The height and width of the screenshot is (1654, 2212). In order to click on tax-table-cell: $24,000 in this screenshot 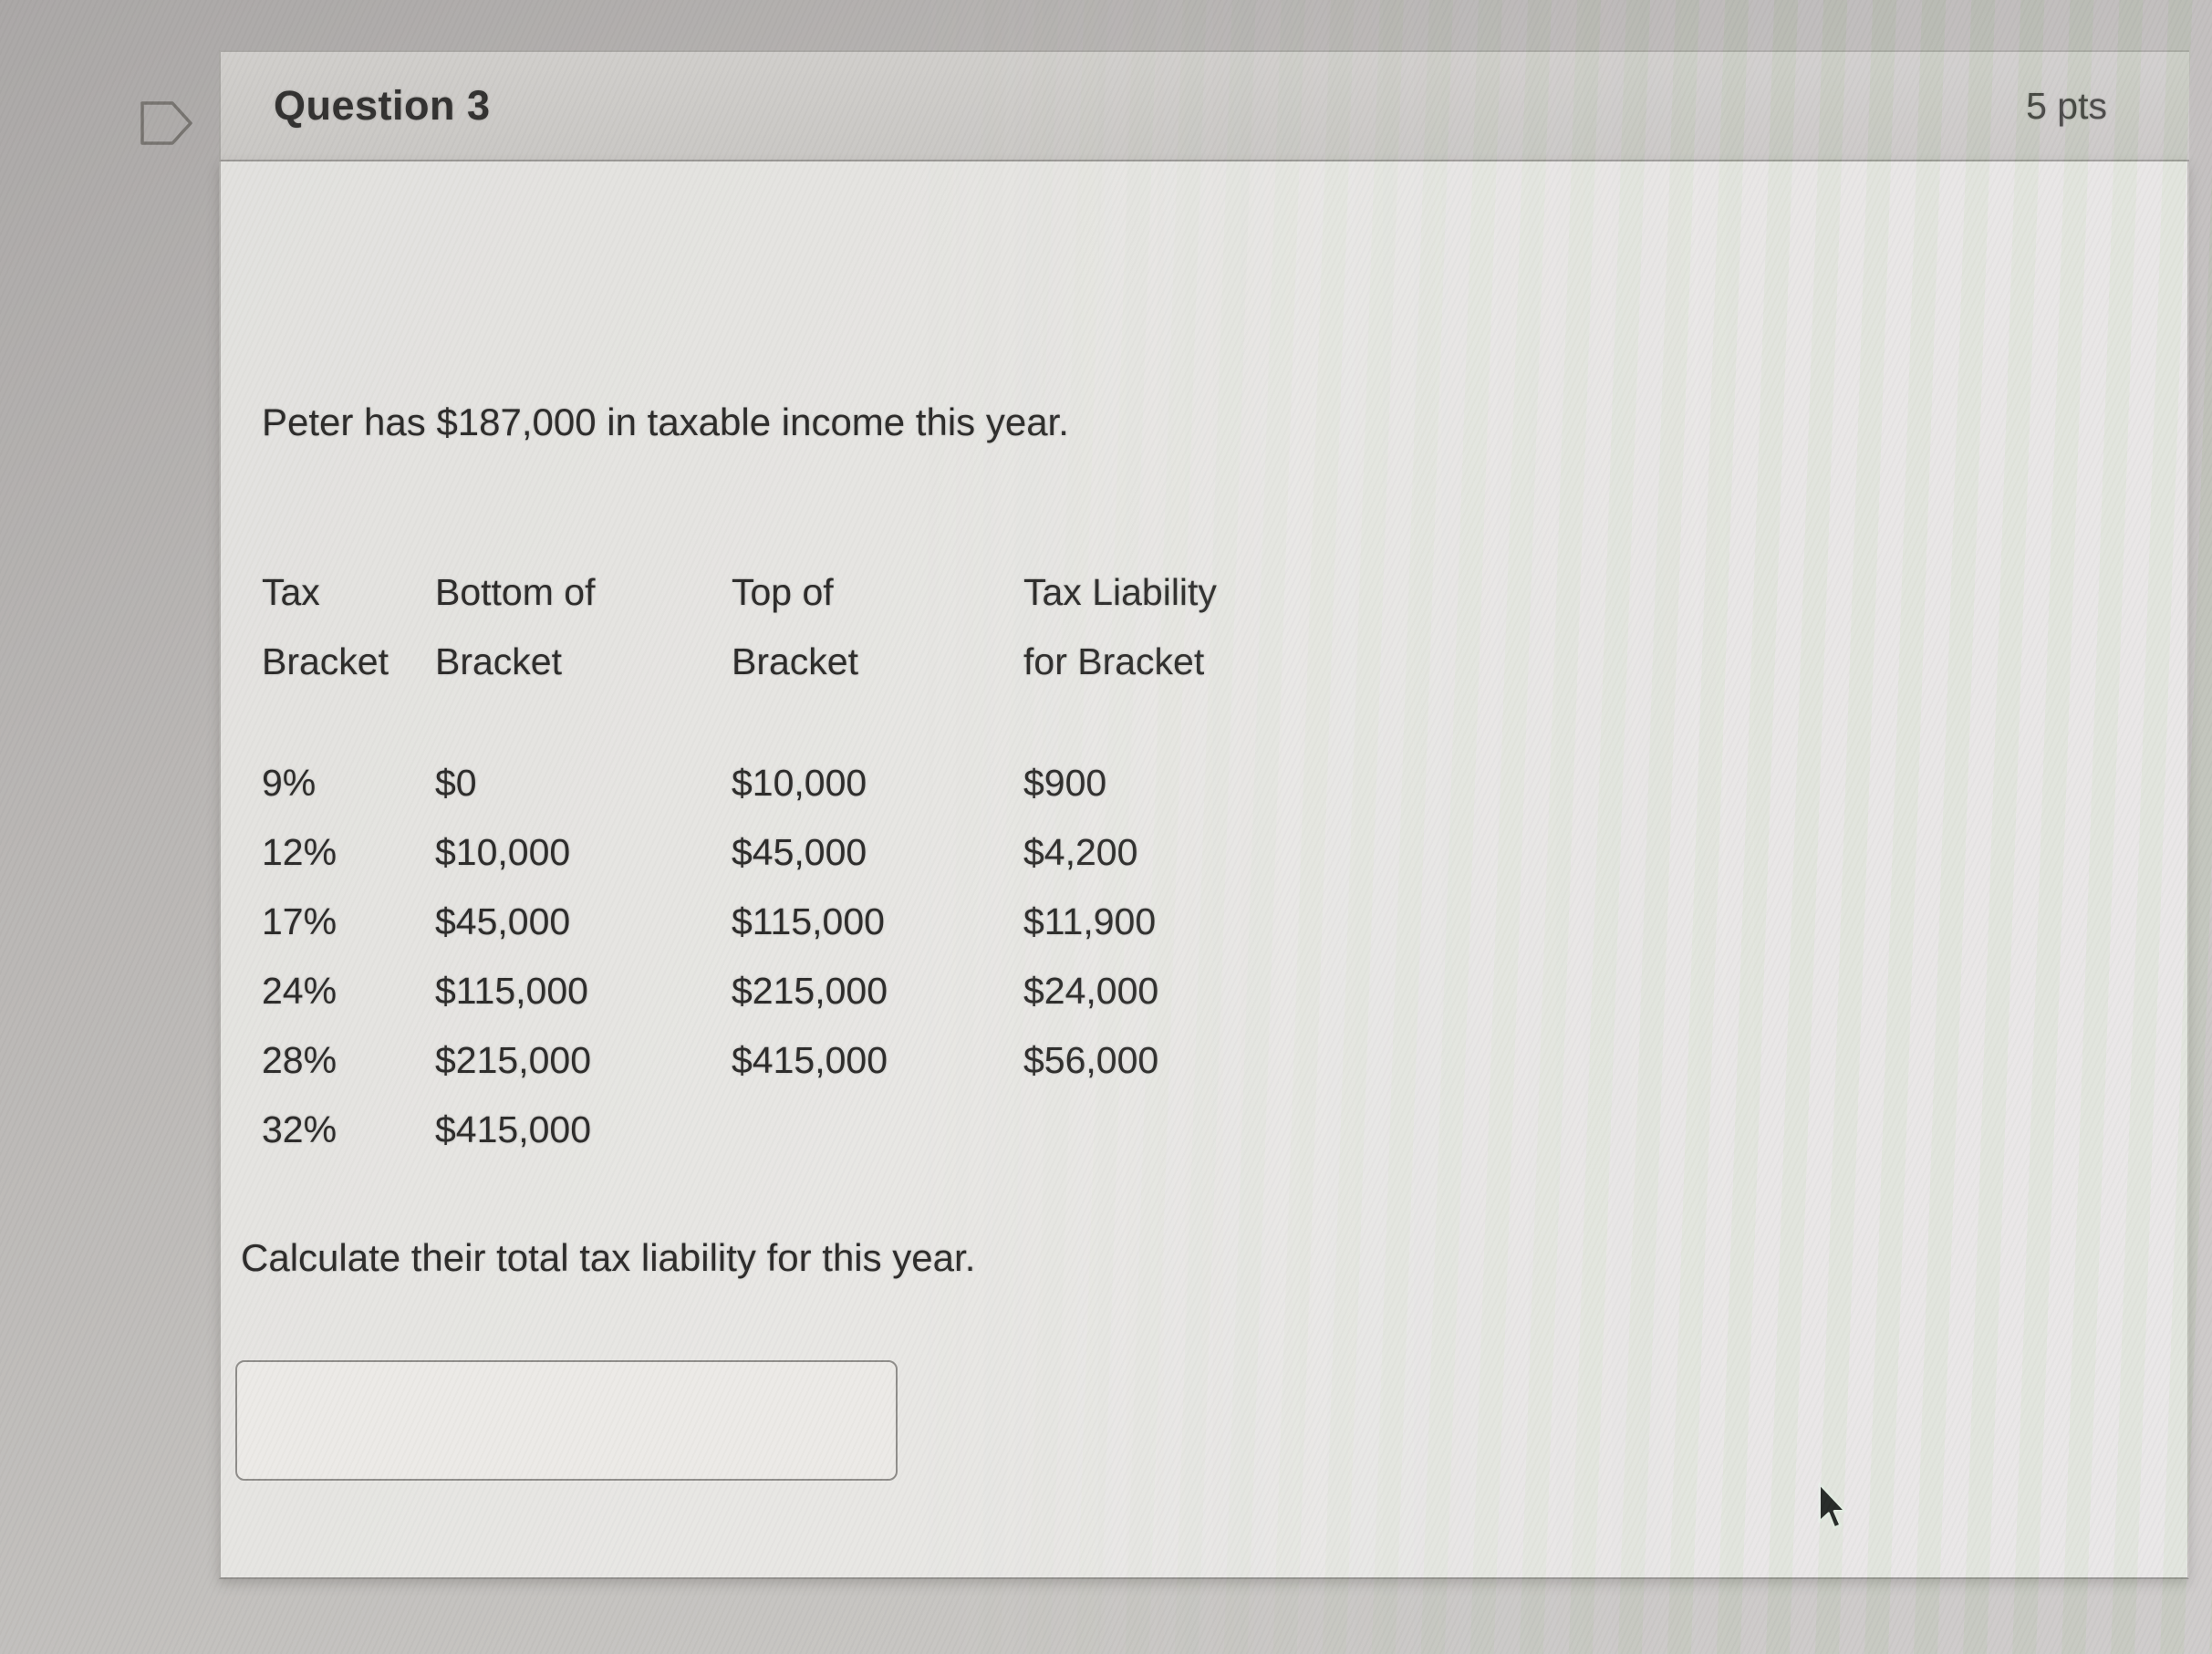, I will do `click(1091, 991)`.